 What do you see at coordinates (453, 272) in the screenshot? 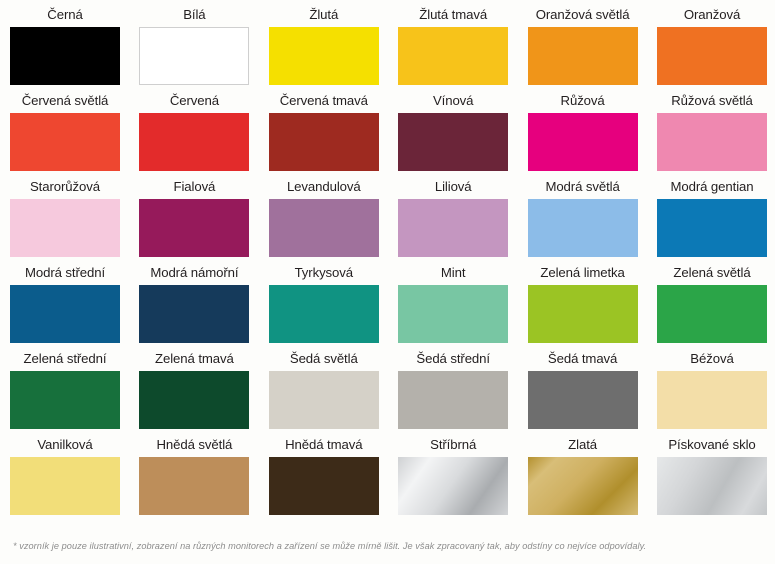
I see `swatch-label: Mint` at bounding box center [453, 272].